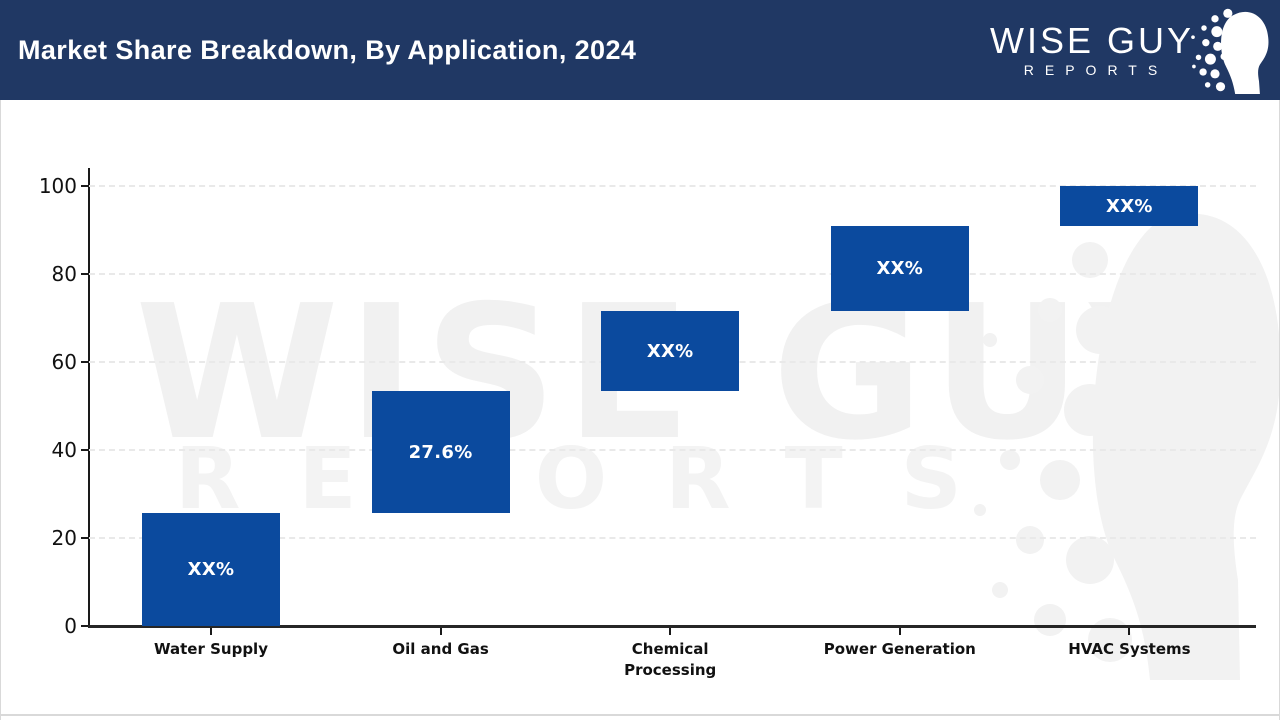 This screenshot has width=1280, height=720. I want to click on bar-value-label-oil-and-gas: 27.6%, so click(440, 452).